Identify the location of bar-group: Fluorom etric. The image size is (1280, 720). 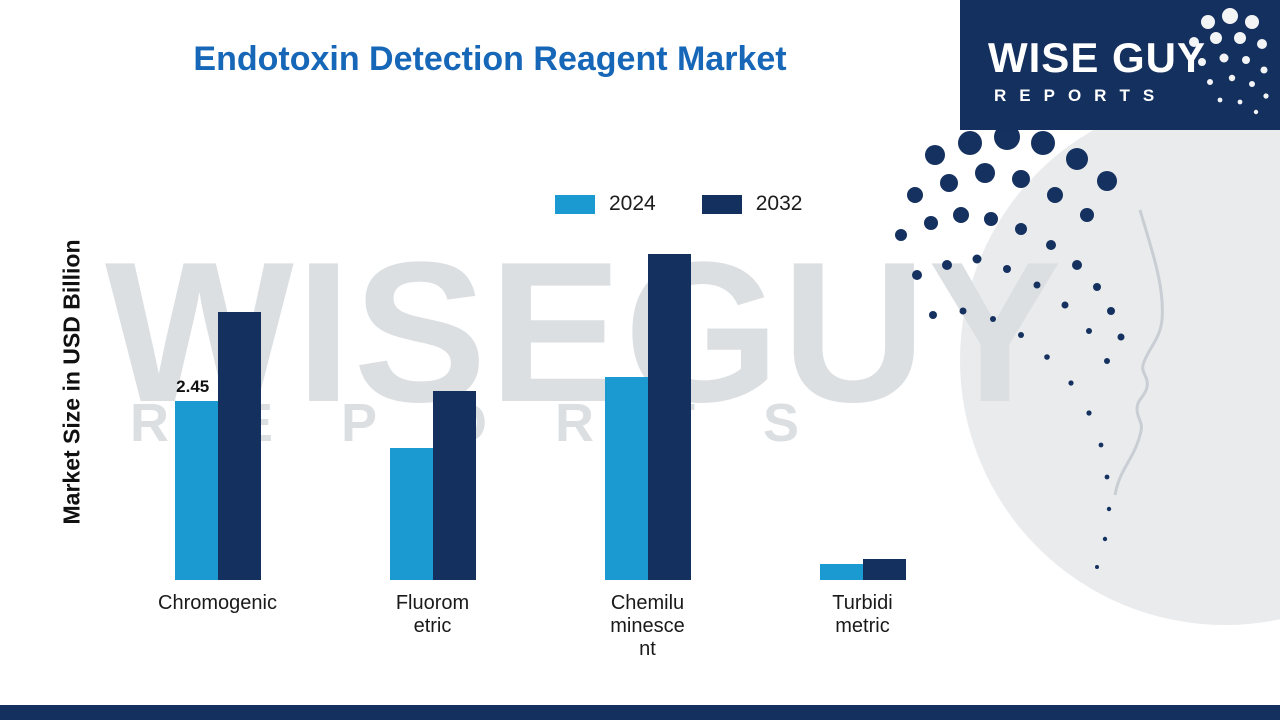
(432, 438).